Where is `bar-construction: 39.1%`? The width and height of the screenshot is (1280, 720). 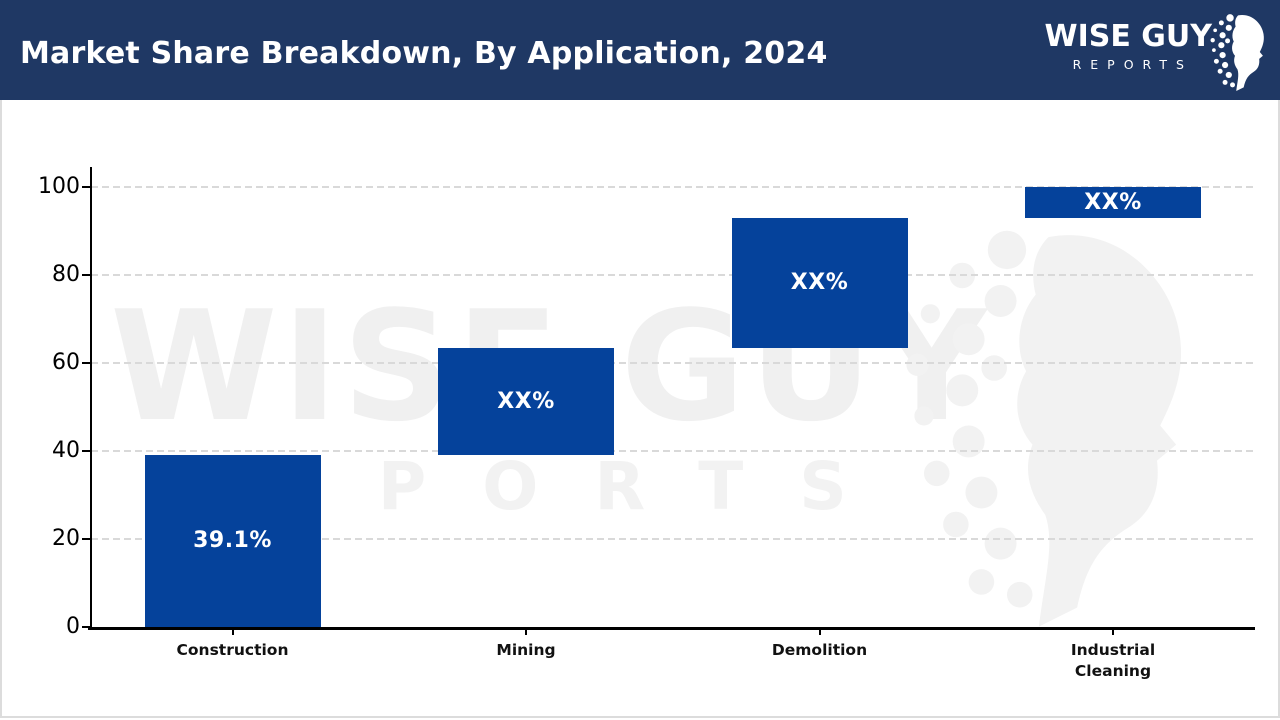 bar-construction: 39.1% is located at coordinates (232, 540).